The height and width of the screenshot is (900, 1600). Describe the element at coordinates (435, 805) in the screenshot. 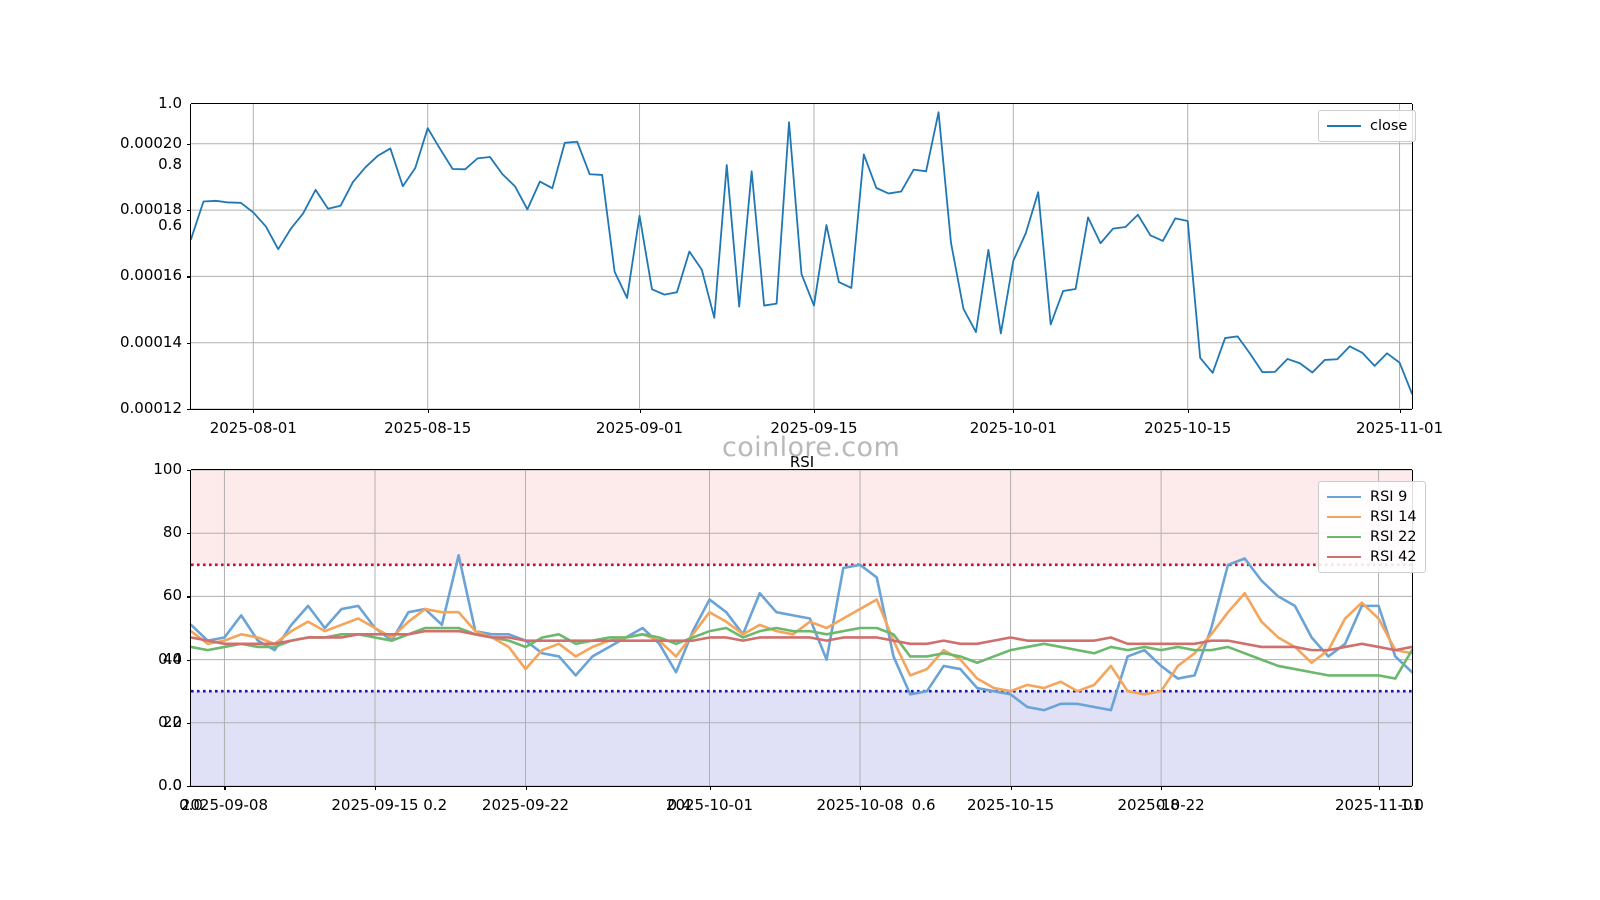

I see `rsi-xtick-stray-label-1: 0.2` at that location.